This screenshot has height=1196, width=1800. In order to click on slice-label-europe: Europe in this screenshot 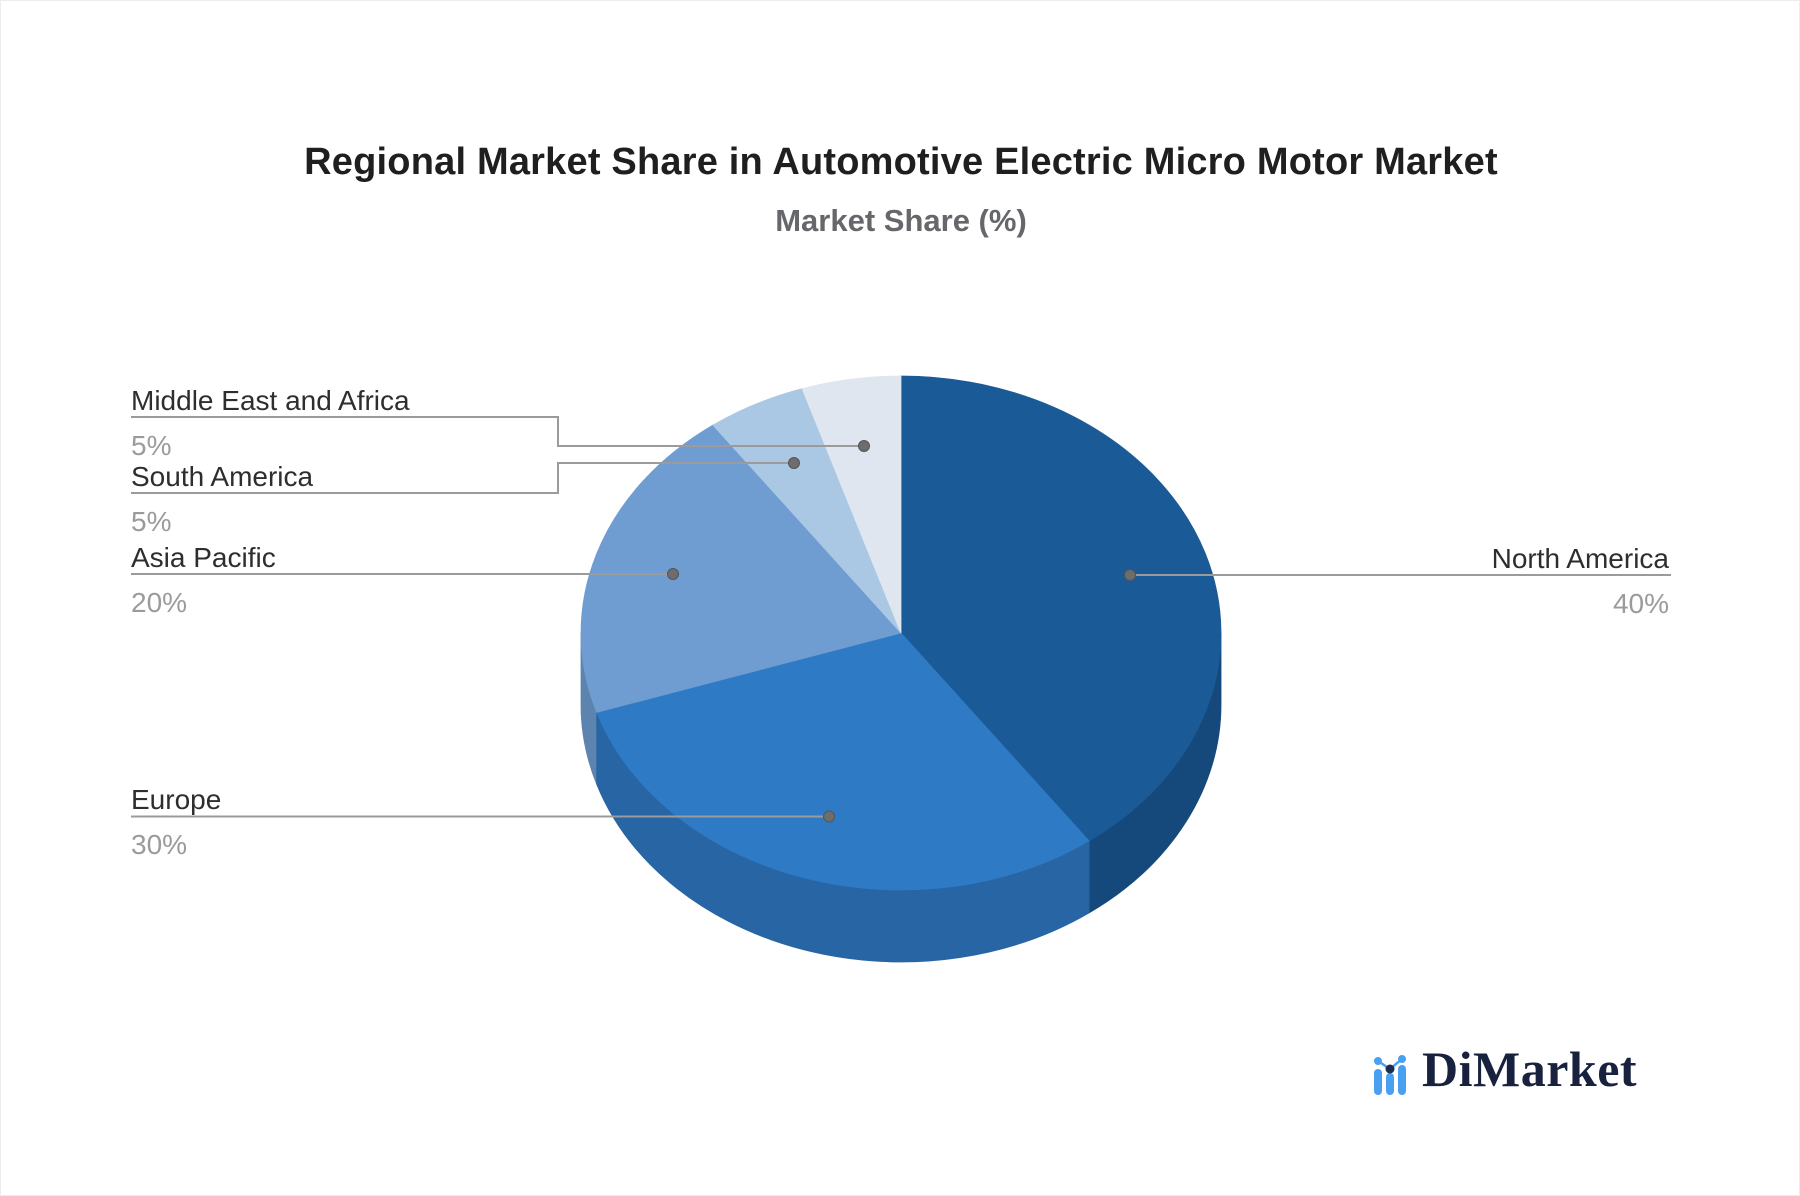, I will do `click(176, 799)`.